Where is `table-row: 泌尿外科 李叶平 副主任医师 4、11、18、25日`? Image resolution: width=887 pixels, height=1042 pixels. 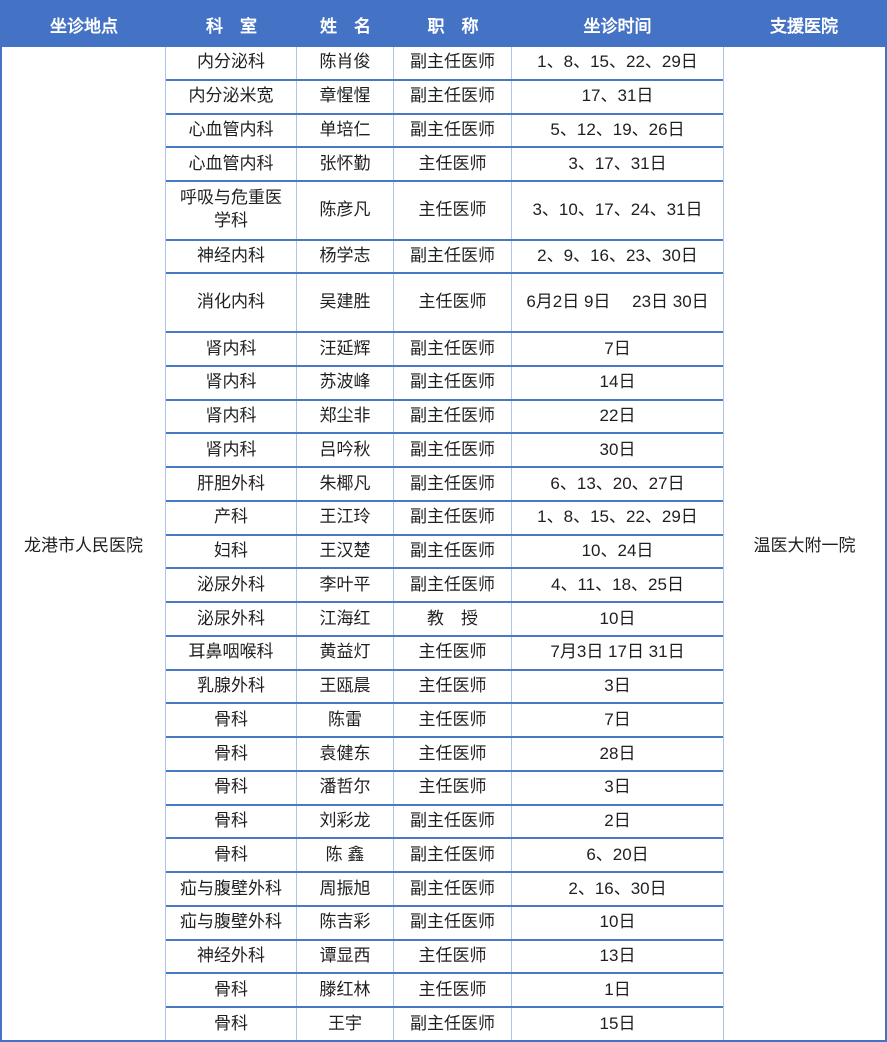 table-row: 泌尿外科 李叶平 副主任医师 4、11、18、25日 is located at coordinates (444, 586).